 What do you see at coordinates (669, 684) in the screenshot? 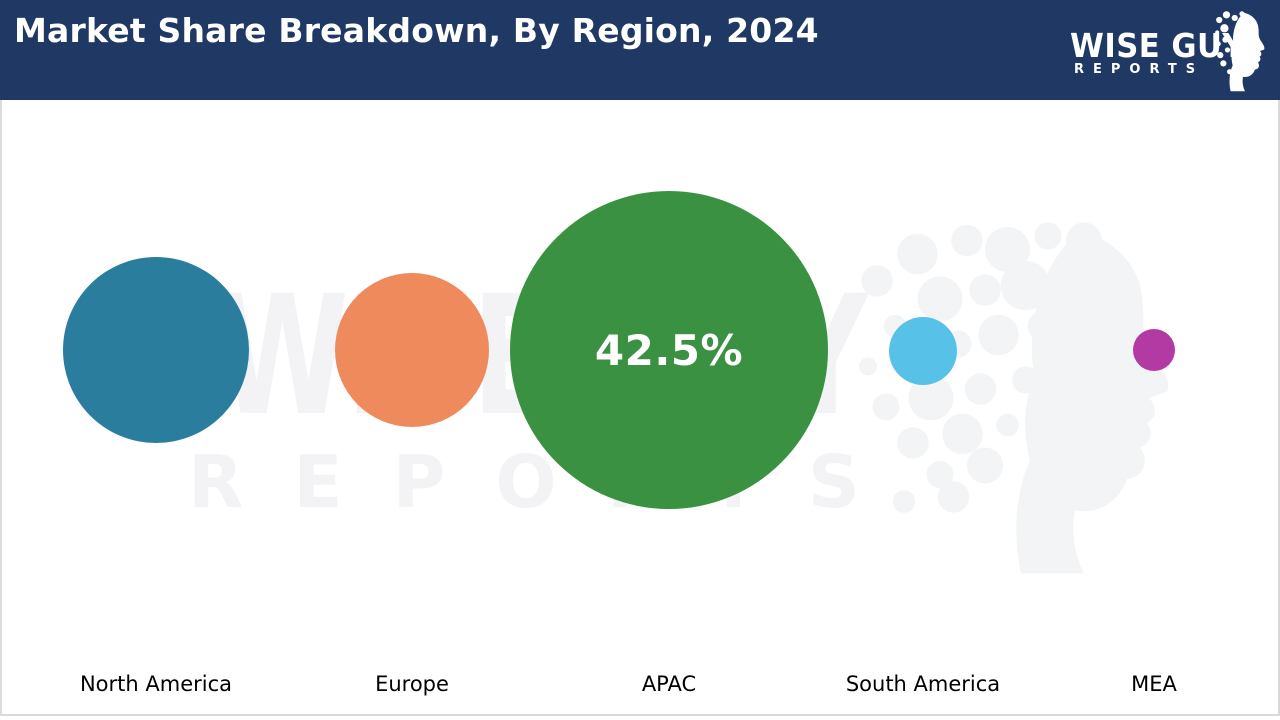
I see `category-label-apac: APAC` at bounding box center [669, 684].